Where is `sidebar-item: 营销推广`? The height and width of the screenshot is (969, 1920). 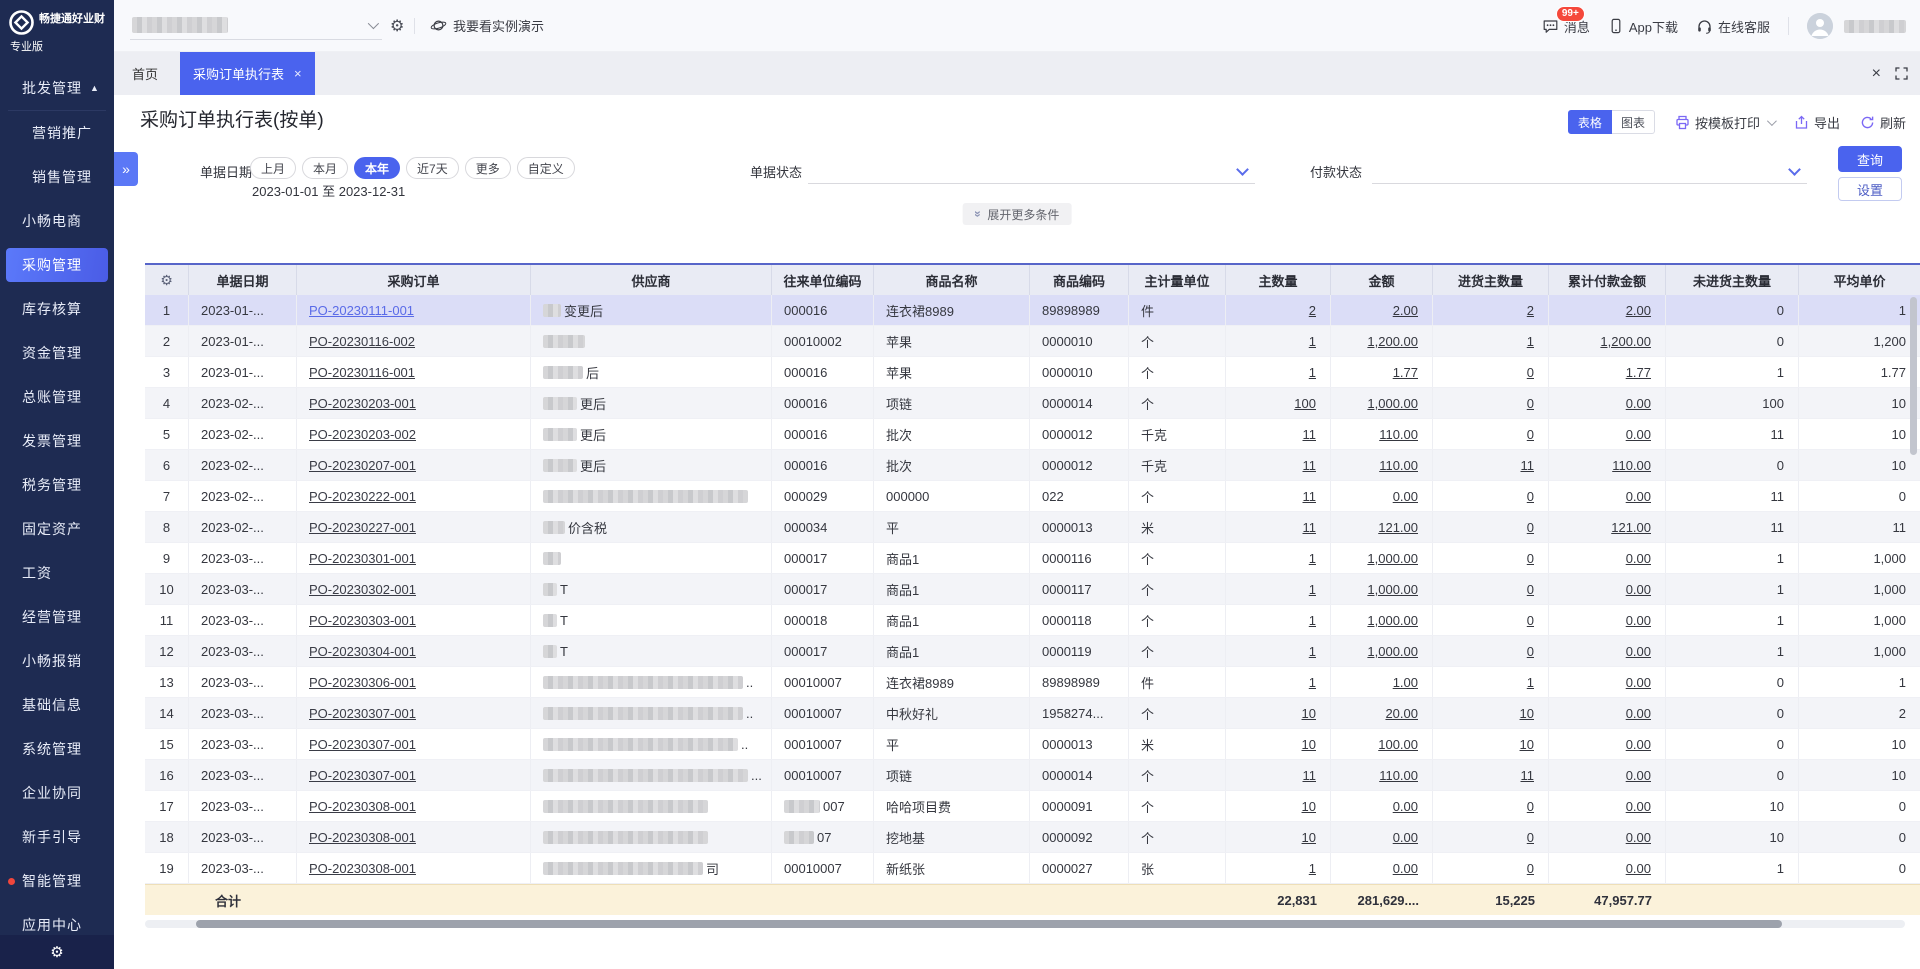 sidebar-item: 营销推广 is located at coordinates (57, 133).